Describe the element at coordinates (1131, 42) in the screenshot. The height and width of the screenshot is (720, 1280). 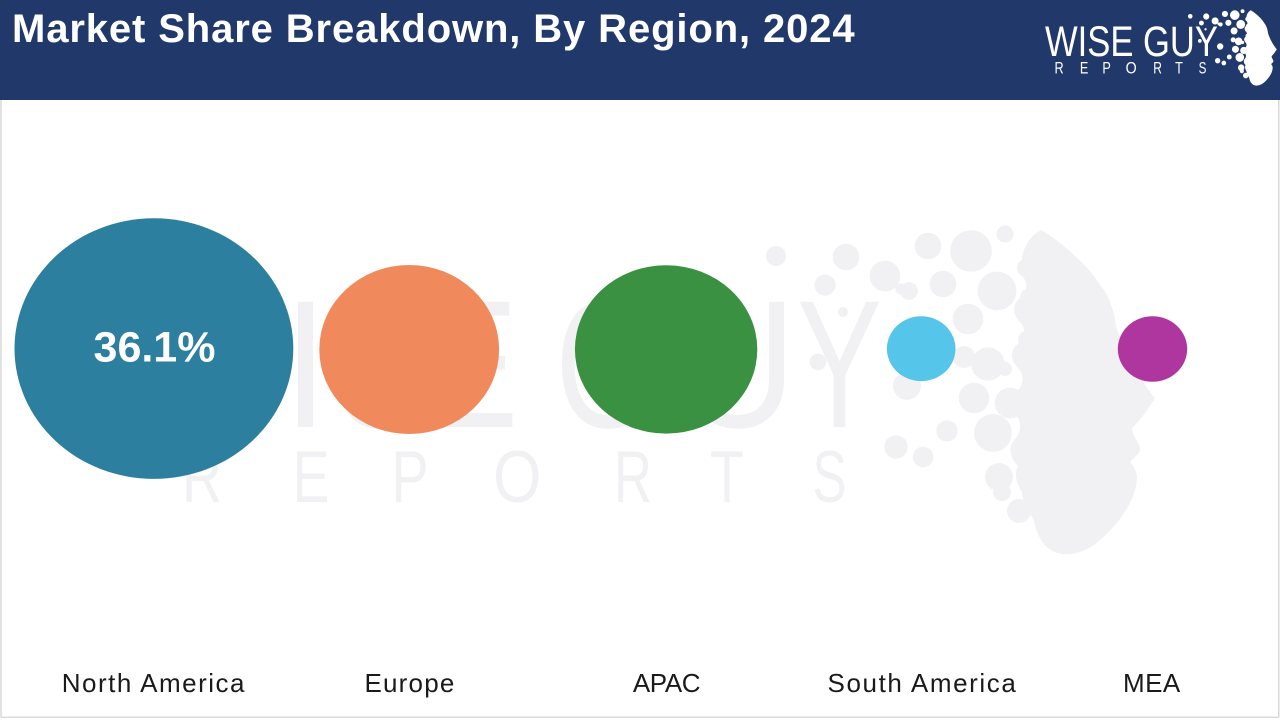
I see `svg-text: WISE GUY` at that location.